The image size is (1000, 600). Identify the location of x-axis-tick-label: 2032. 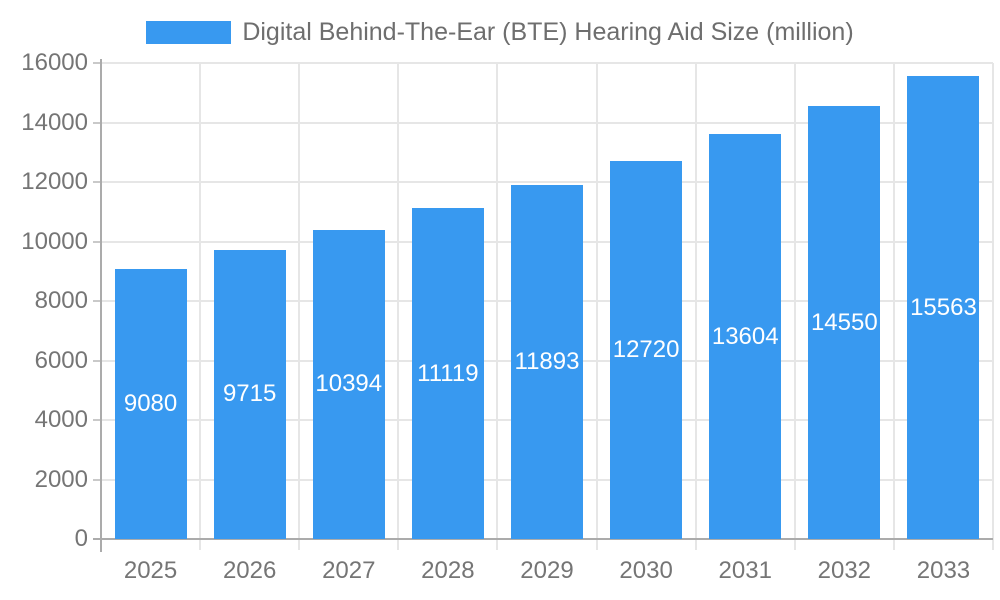
(844, 570).